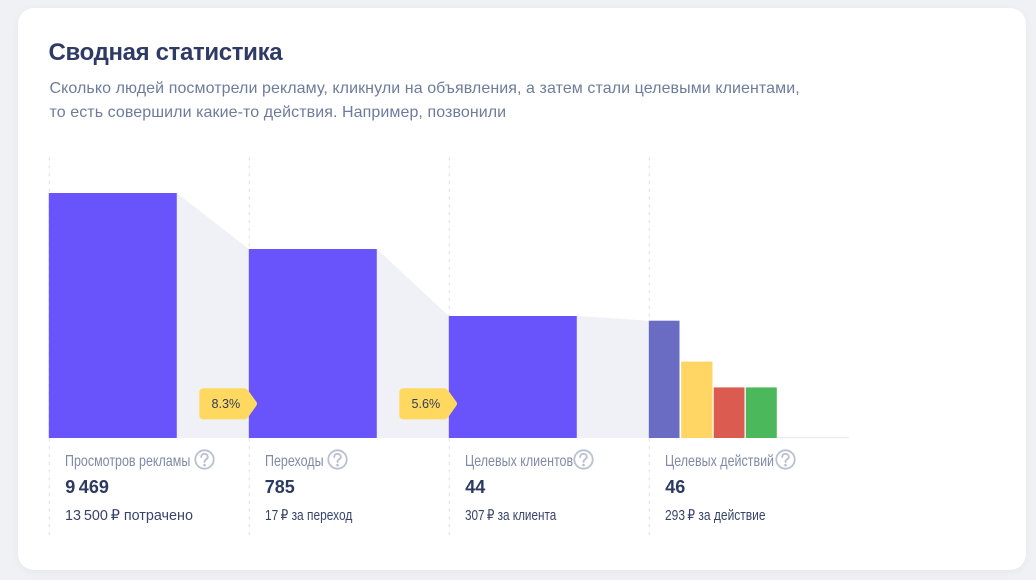  Describe the element at coordinates (425, 404) in the screenshot. I see `svg-text: 5.6%` at that location.